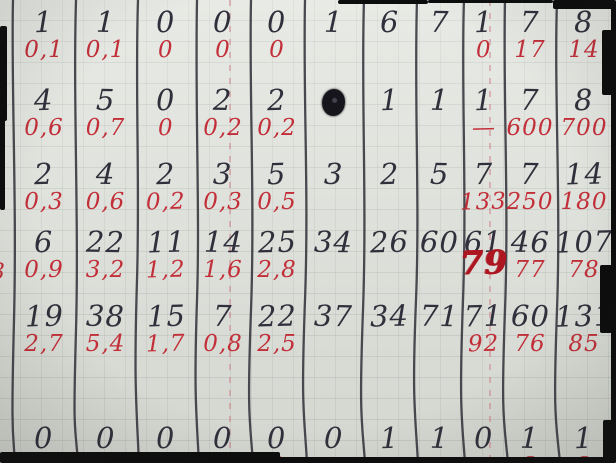 The image size is (616, 463). Describe the element at coordinates (530, 339) in the screenshot. I see `table-cell: 60 76` at that location.